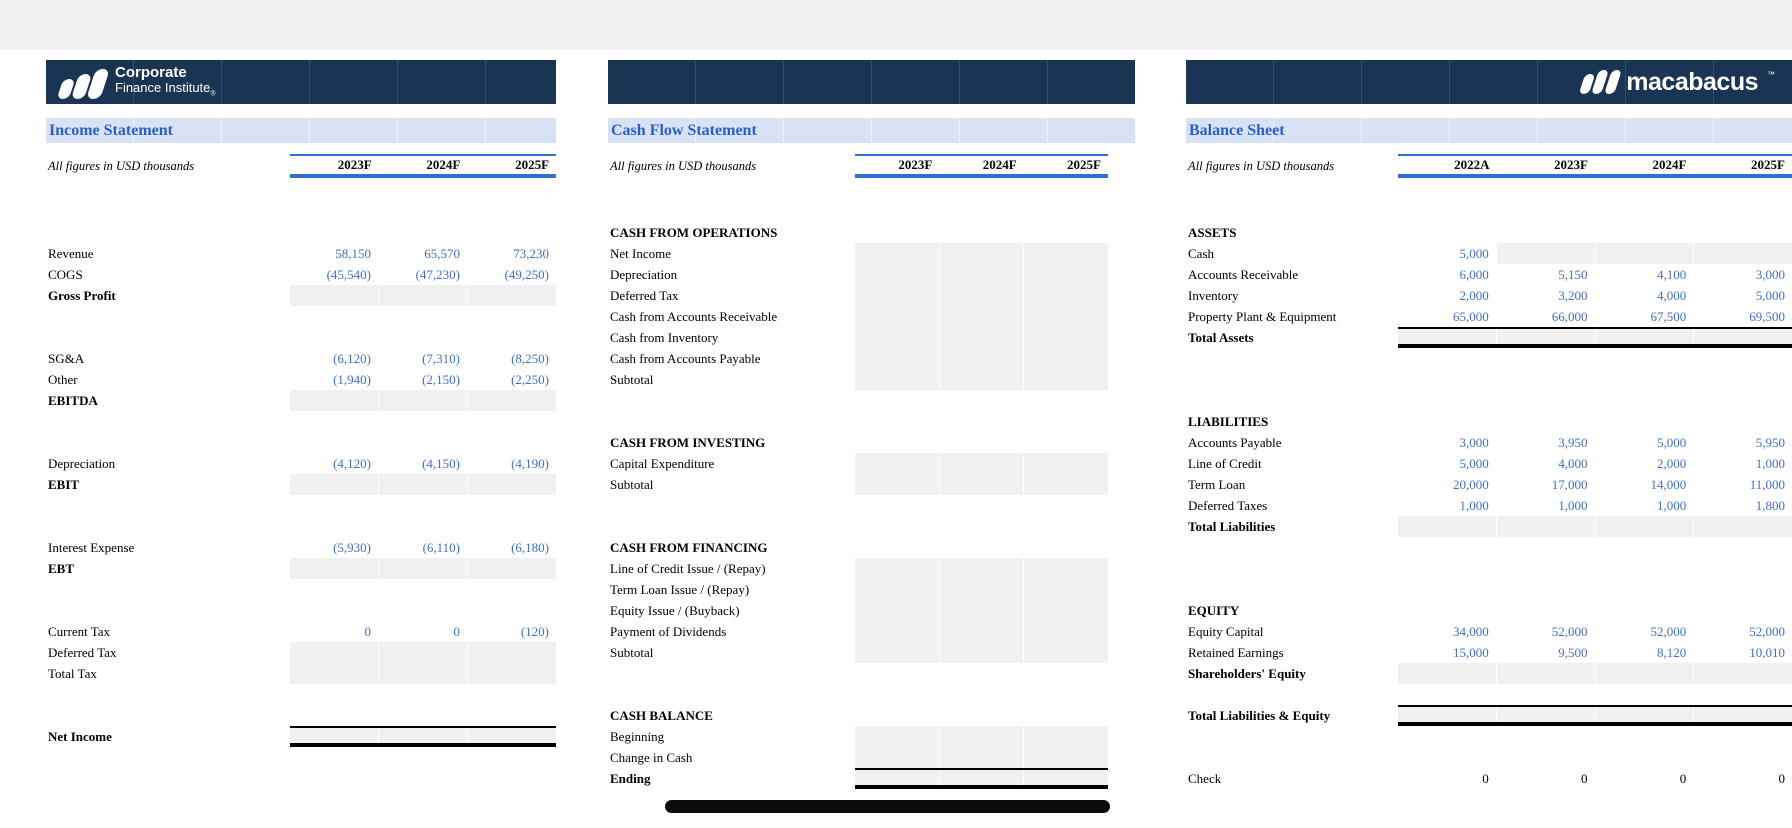 The width and height of the screenshot is (1792, 828). I want to click on value-cell: 4,000, so click(1545, 463).